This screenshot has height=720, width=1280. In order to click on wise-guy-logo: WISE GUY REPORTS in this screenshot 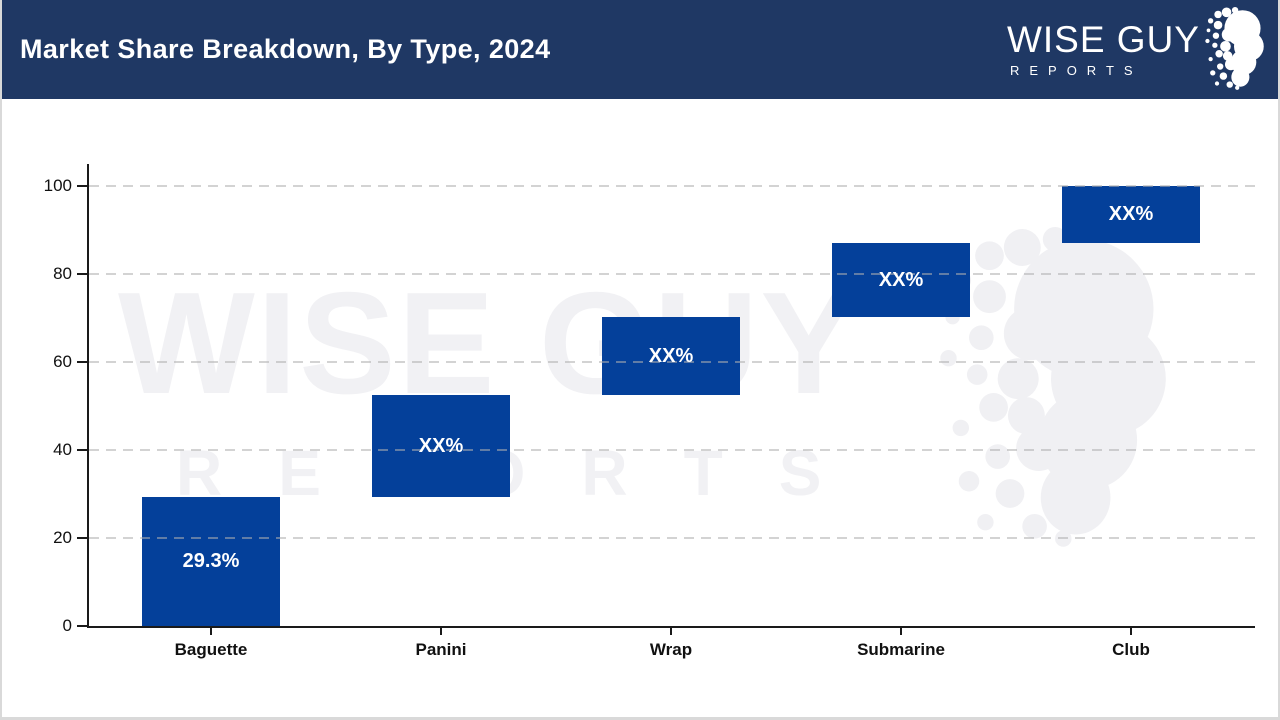, I will do `click(1136, 49)`.